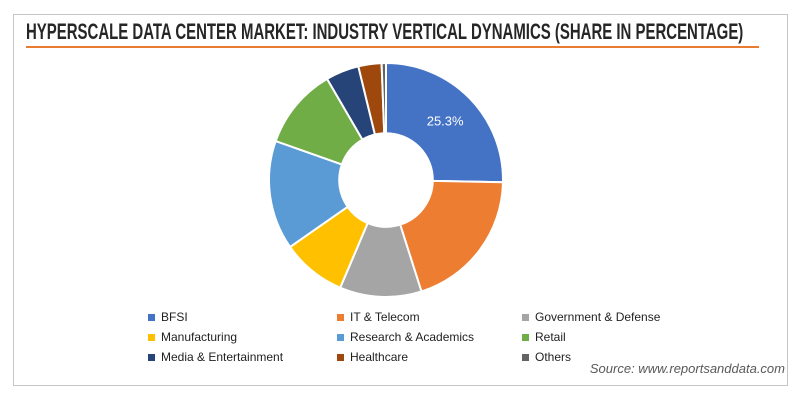  Describe the element at coordinates (385, 317) in the screenshot. I see `legend-label-it-telecom: IT & Telecom` at that location.